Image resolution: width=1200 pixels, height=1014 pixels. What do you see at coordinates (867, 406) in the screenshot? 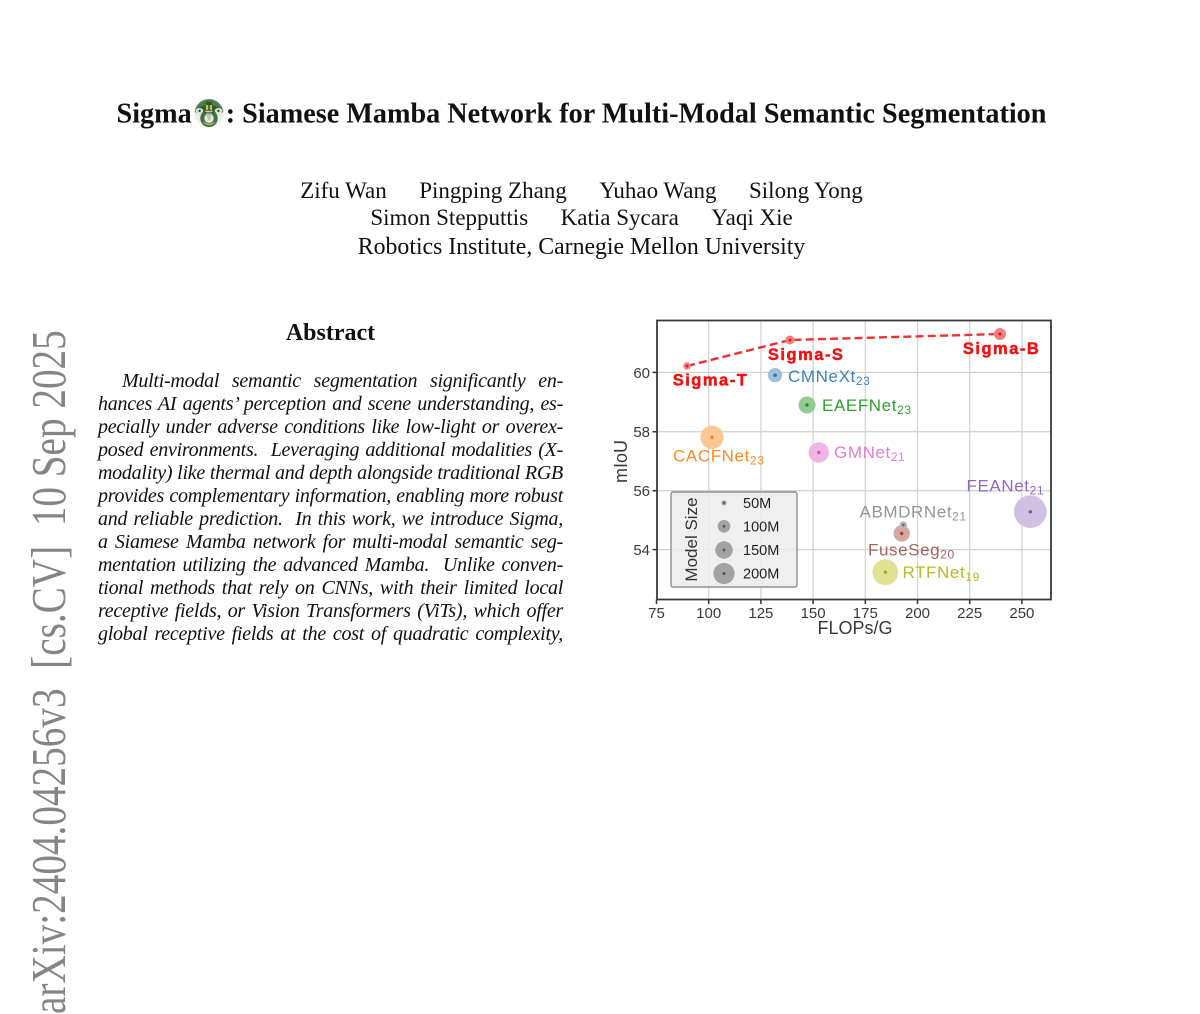
I see `svg-text: EAEFNet23` at bounding box center [867, 406].